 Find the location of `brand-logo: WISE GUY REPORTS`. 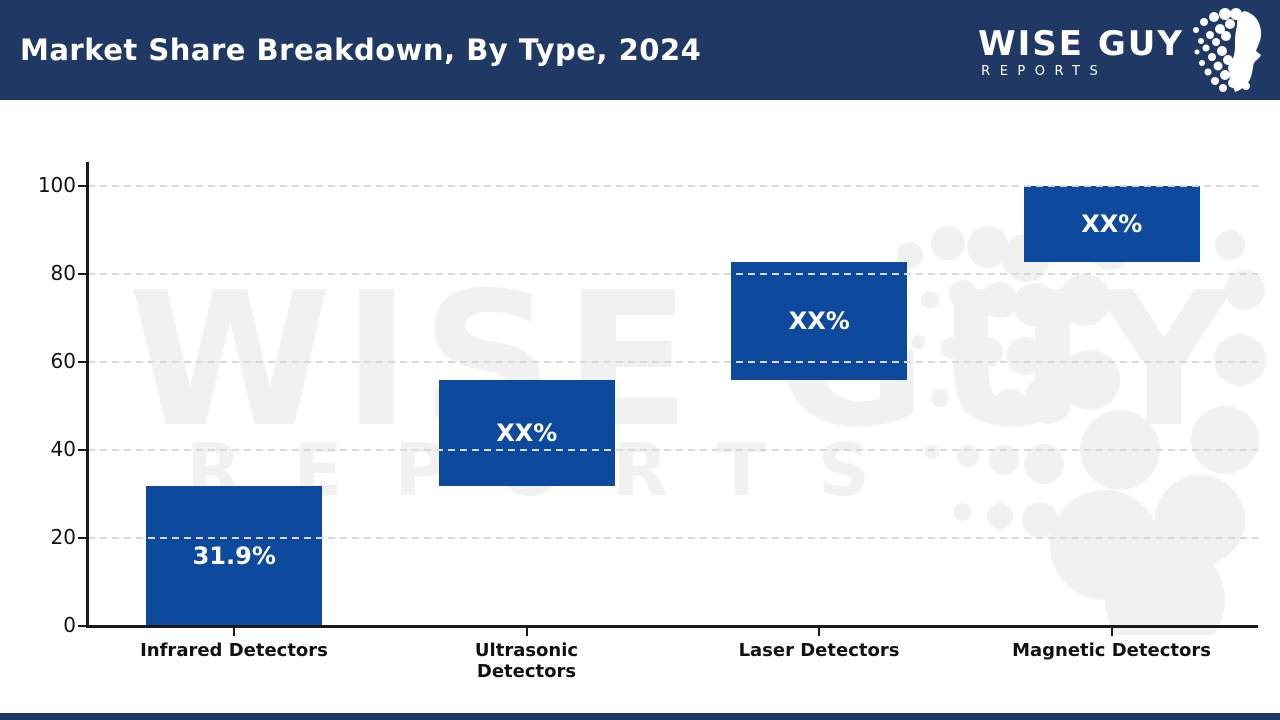

brand-logo: WISE GUY REPORTS is located at coordinates (1123, 52).